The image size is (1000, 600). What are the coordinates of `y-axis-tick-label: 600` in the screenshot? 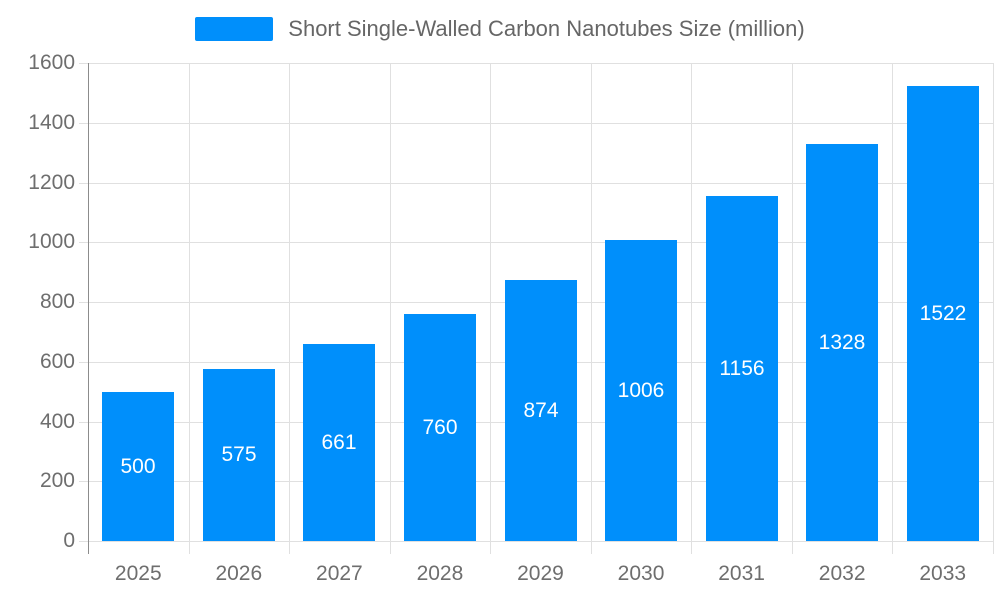 It's located at (57, 361).